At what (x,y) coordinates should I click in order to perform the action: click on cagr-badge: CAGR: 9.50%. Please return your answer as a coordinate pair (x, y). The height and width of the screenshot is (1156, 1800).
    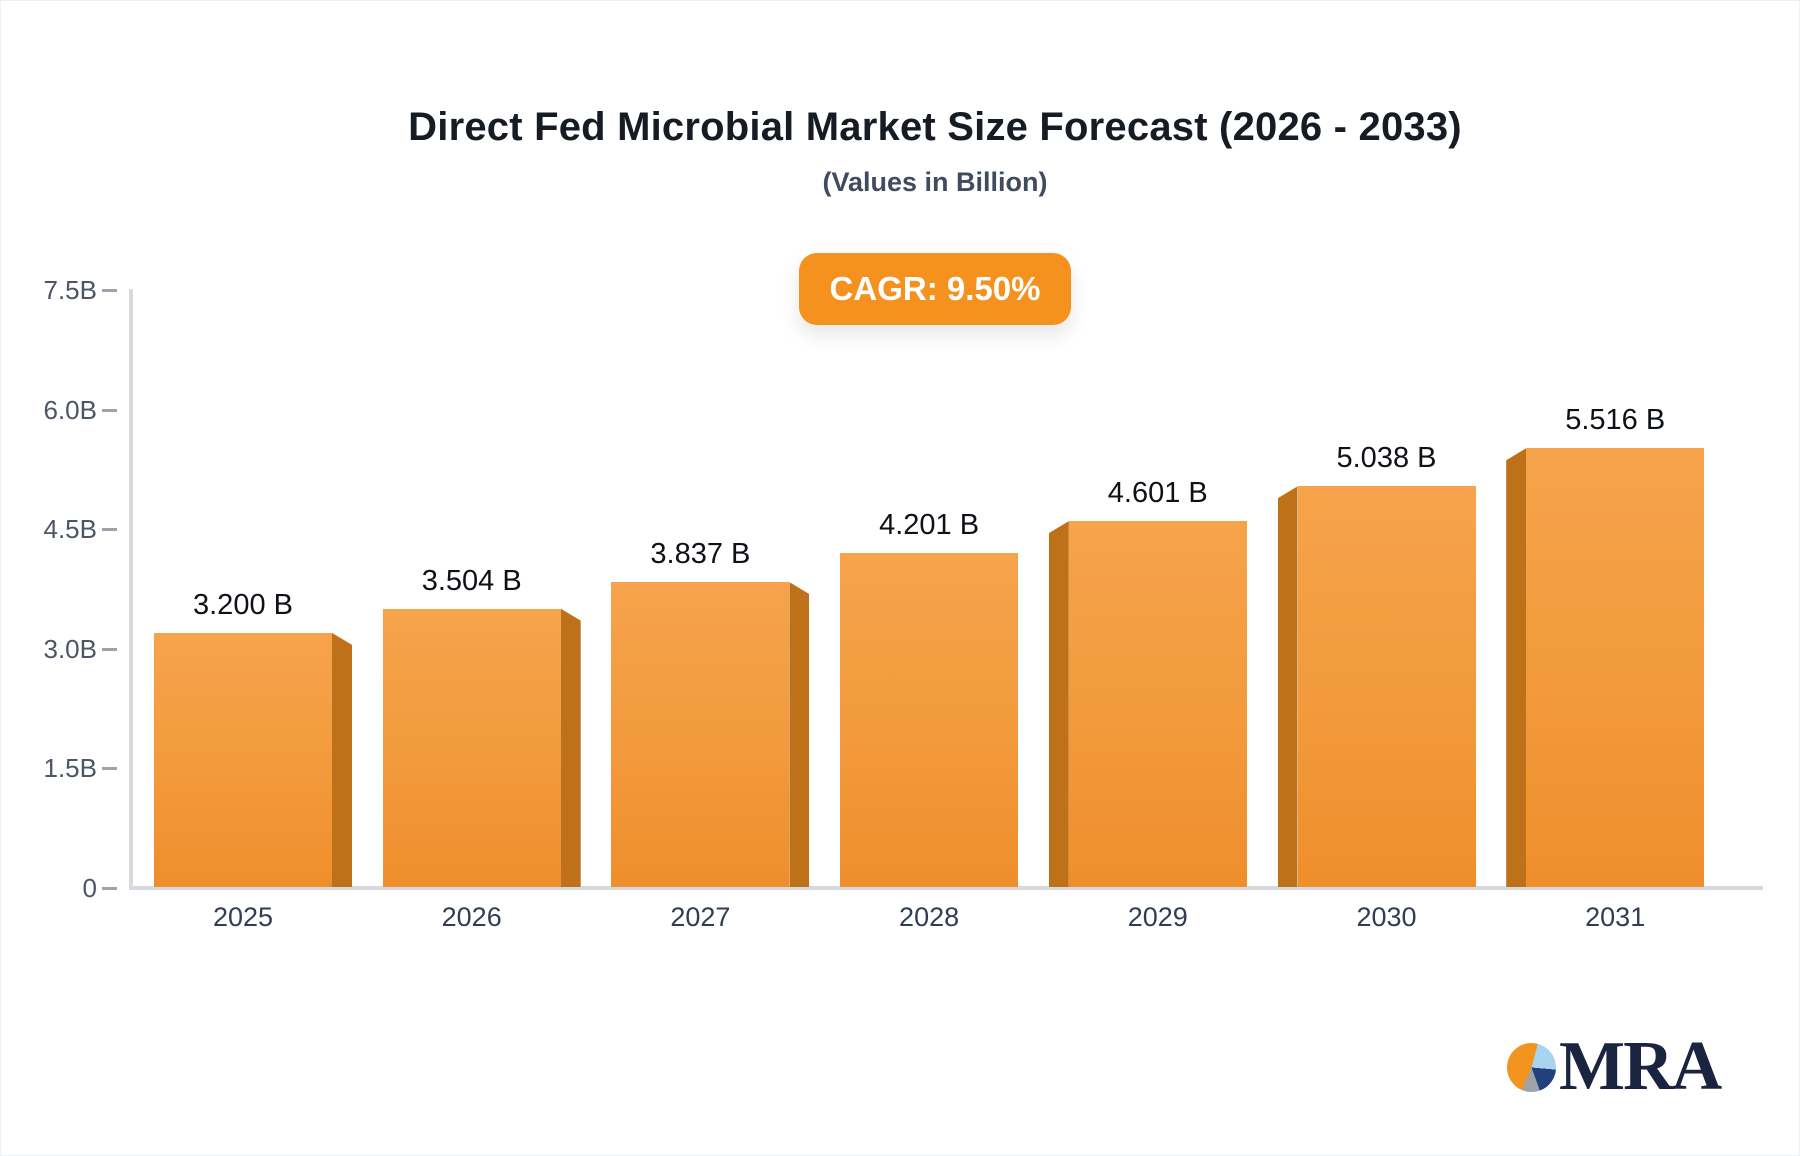
    Looking at the image, I should click on (935, 289).